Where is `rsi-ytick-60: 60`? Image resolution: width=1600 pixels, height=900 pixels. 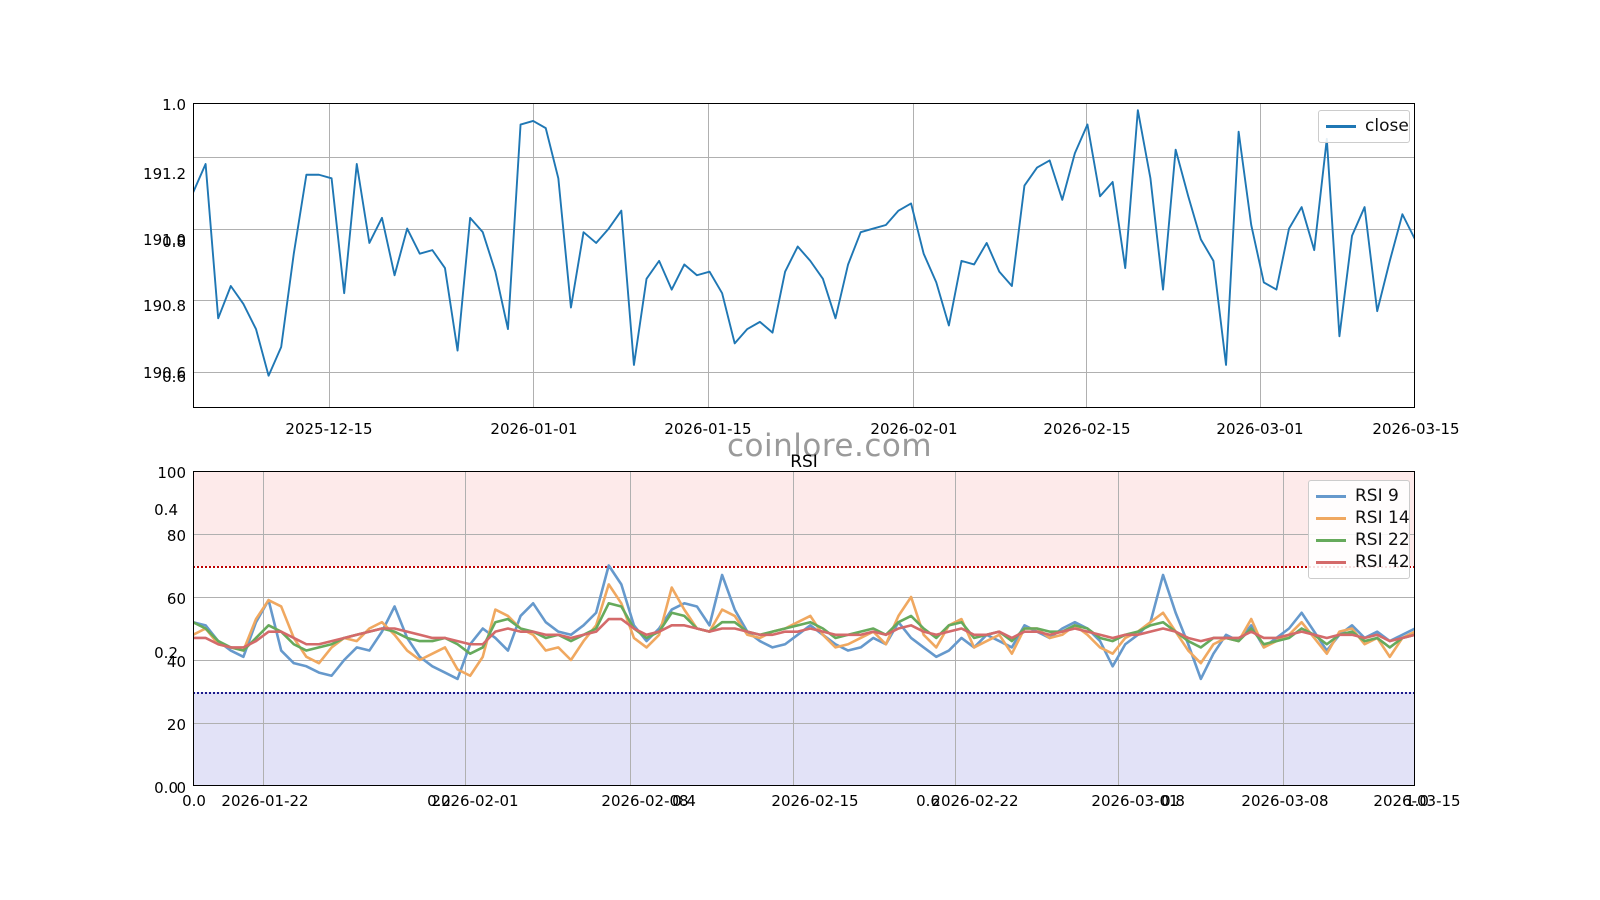
rsi-ytick-60: 60 is located at coordinates (176, 599).